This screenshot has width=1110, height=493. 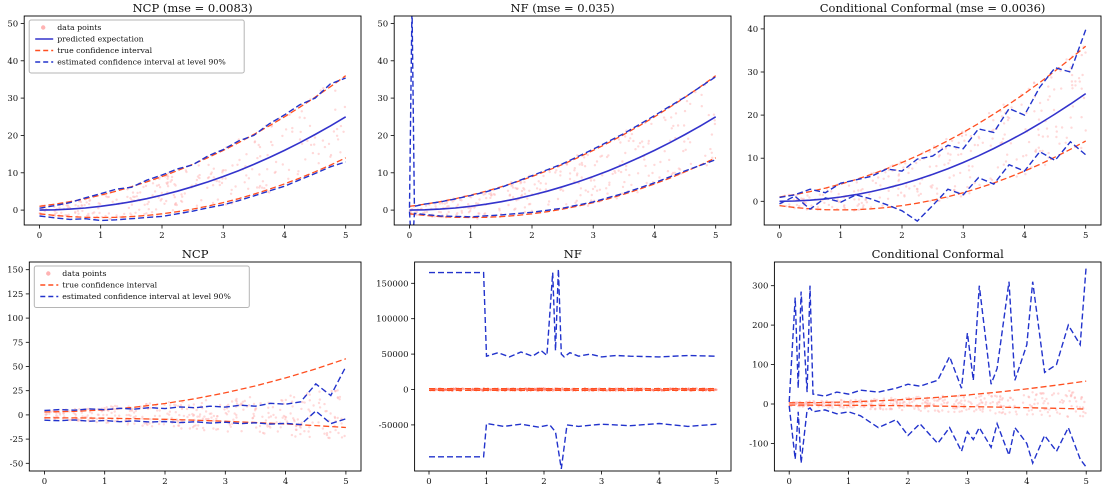 I want to click on svg-text: -25, so click(x=17, y=440).